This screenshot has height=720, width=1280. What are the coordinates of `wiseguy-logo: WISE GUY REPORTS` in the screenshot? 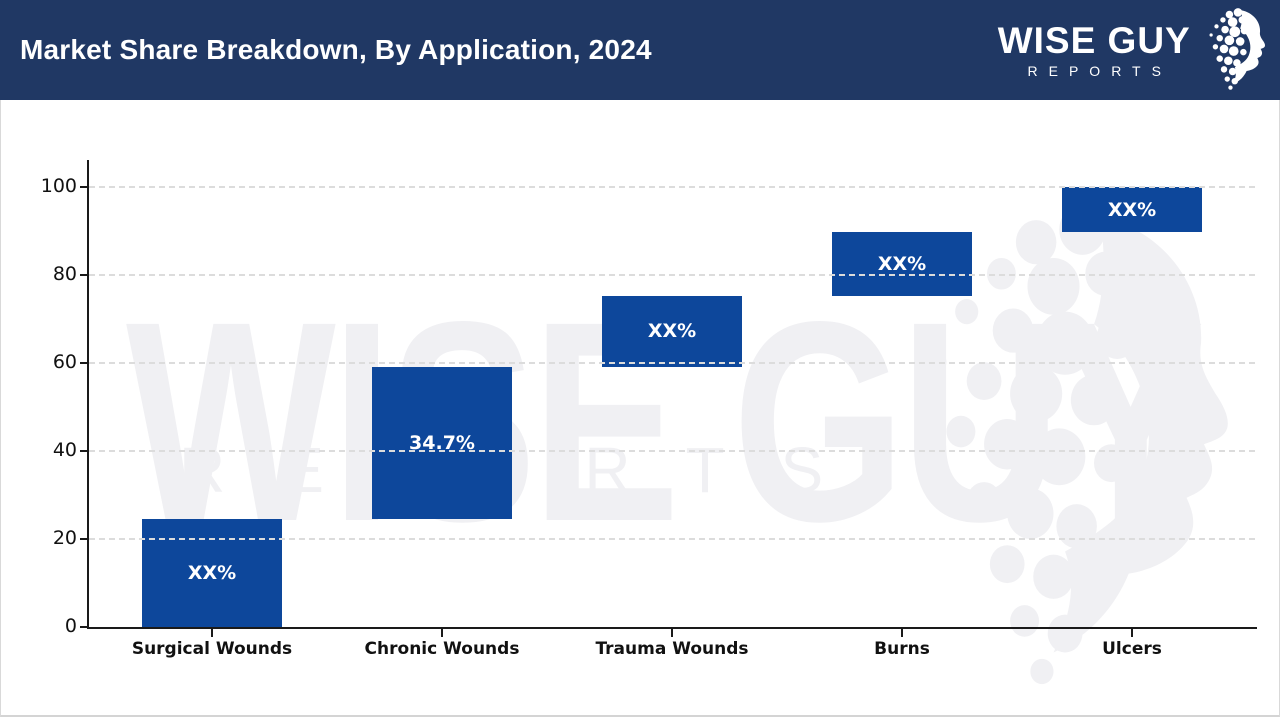 It's located at (1134, 50).